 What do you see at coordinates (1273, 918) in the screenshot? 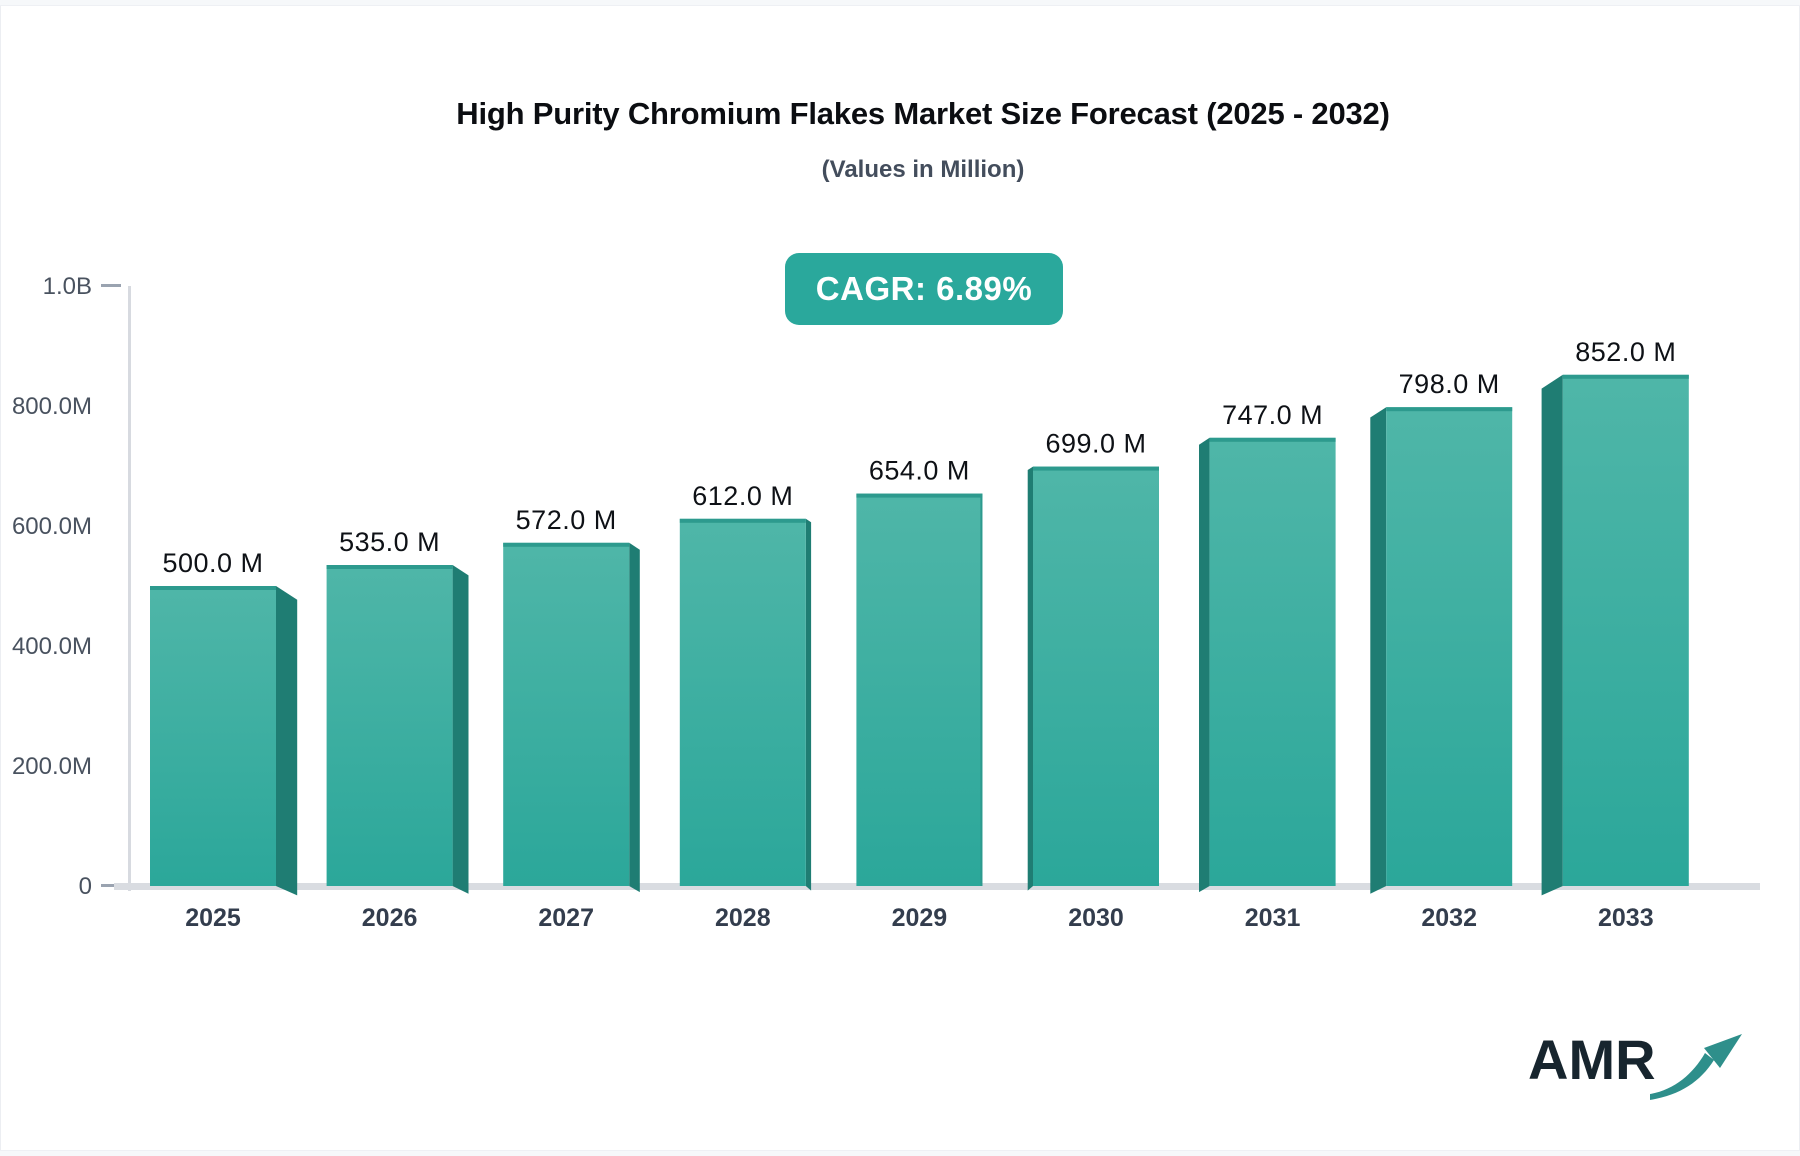
I see `x-axis-label-2031: 2031` at bounding box center [1273, 918].